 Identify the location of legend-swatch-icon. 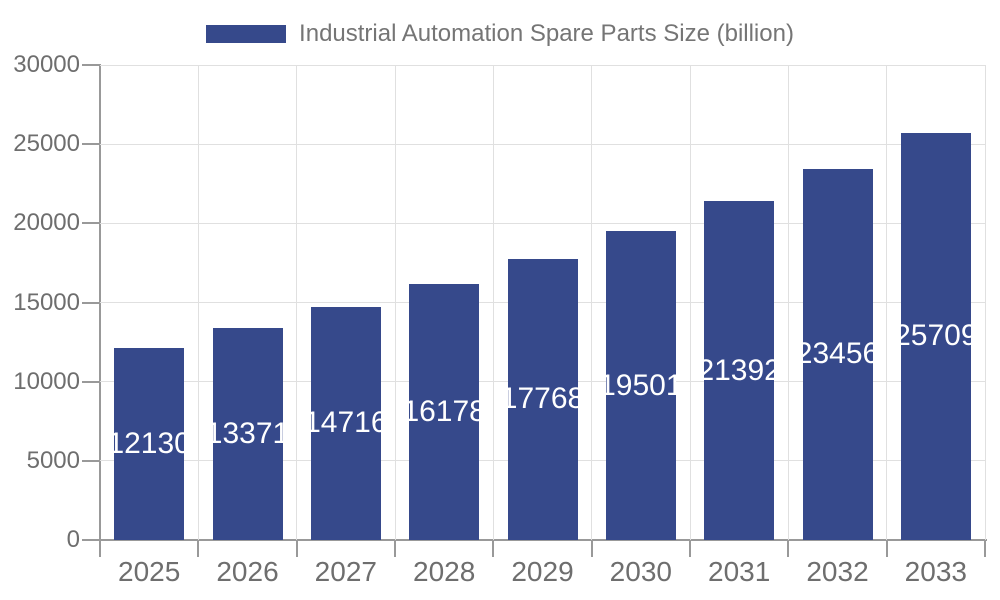
(246, 34).